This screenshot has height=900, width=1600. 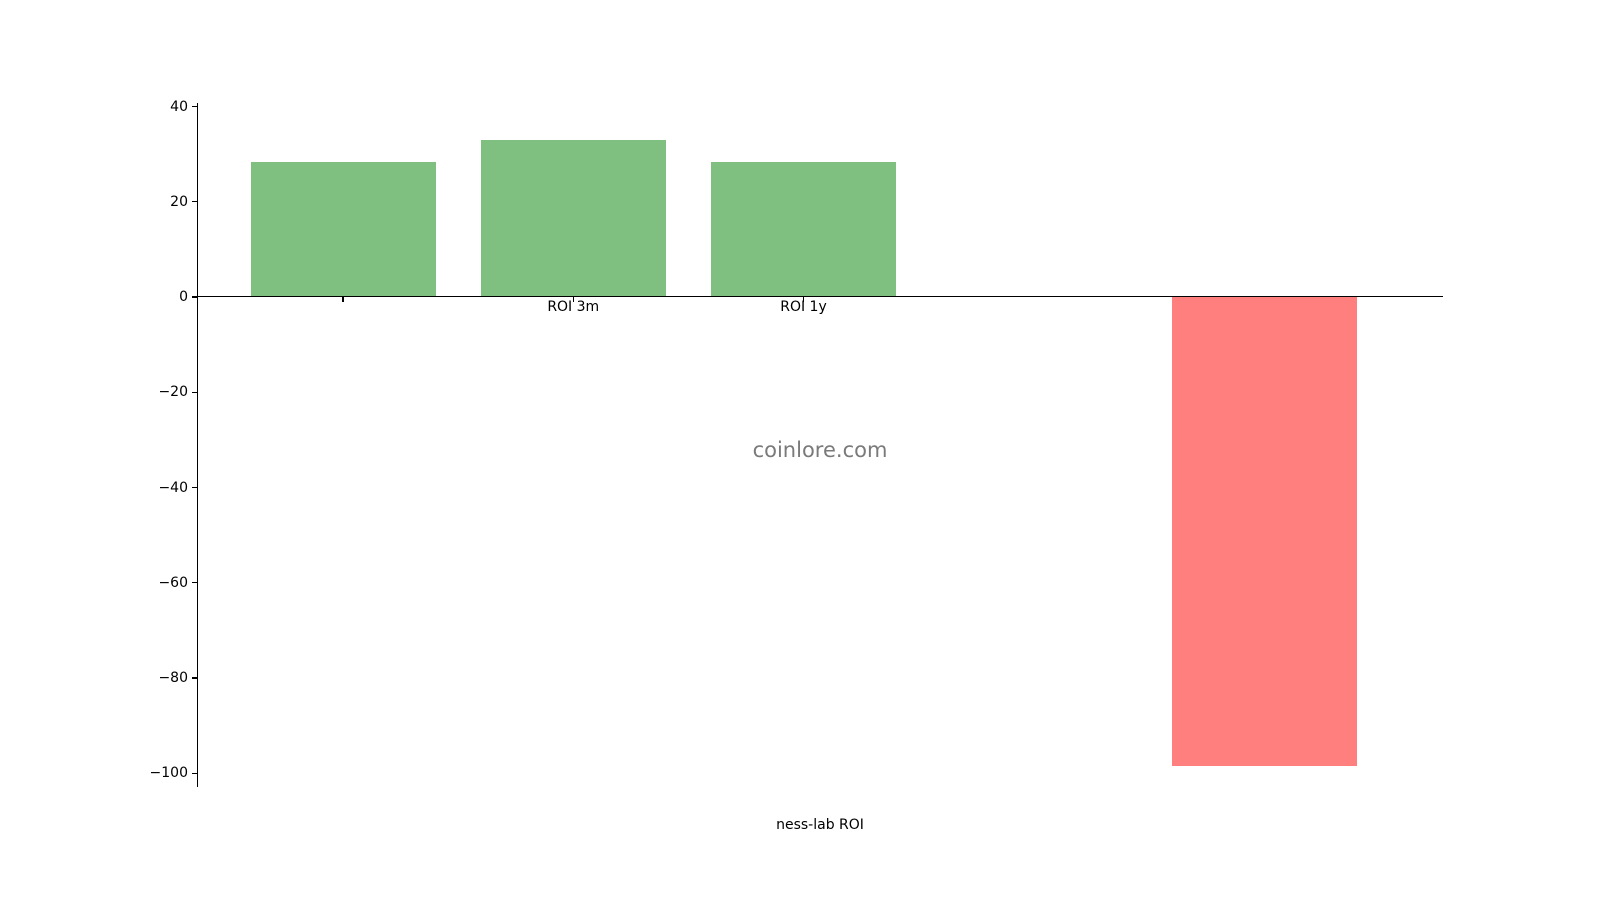 What do you see at coordinates (803, 307) in the screenshot?
I see `x-tick-label: ROI 1y` at bounding box center [803, 307].